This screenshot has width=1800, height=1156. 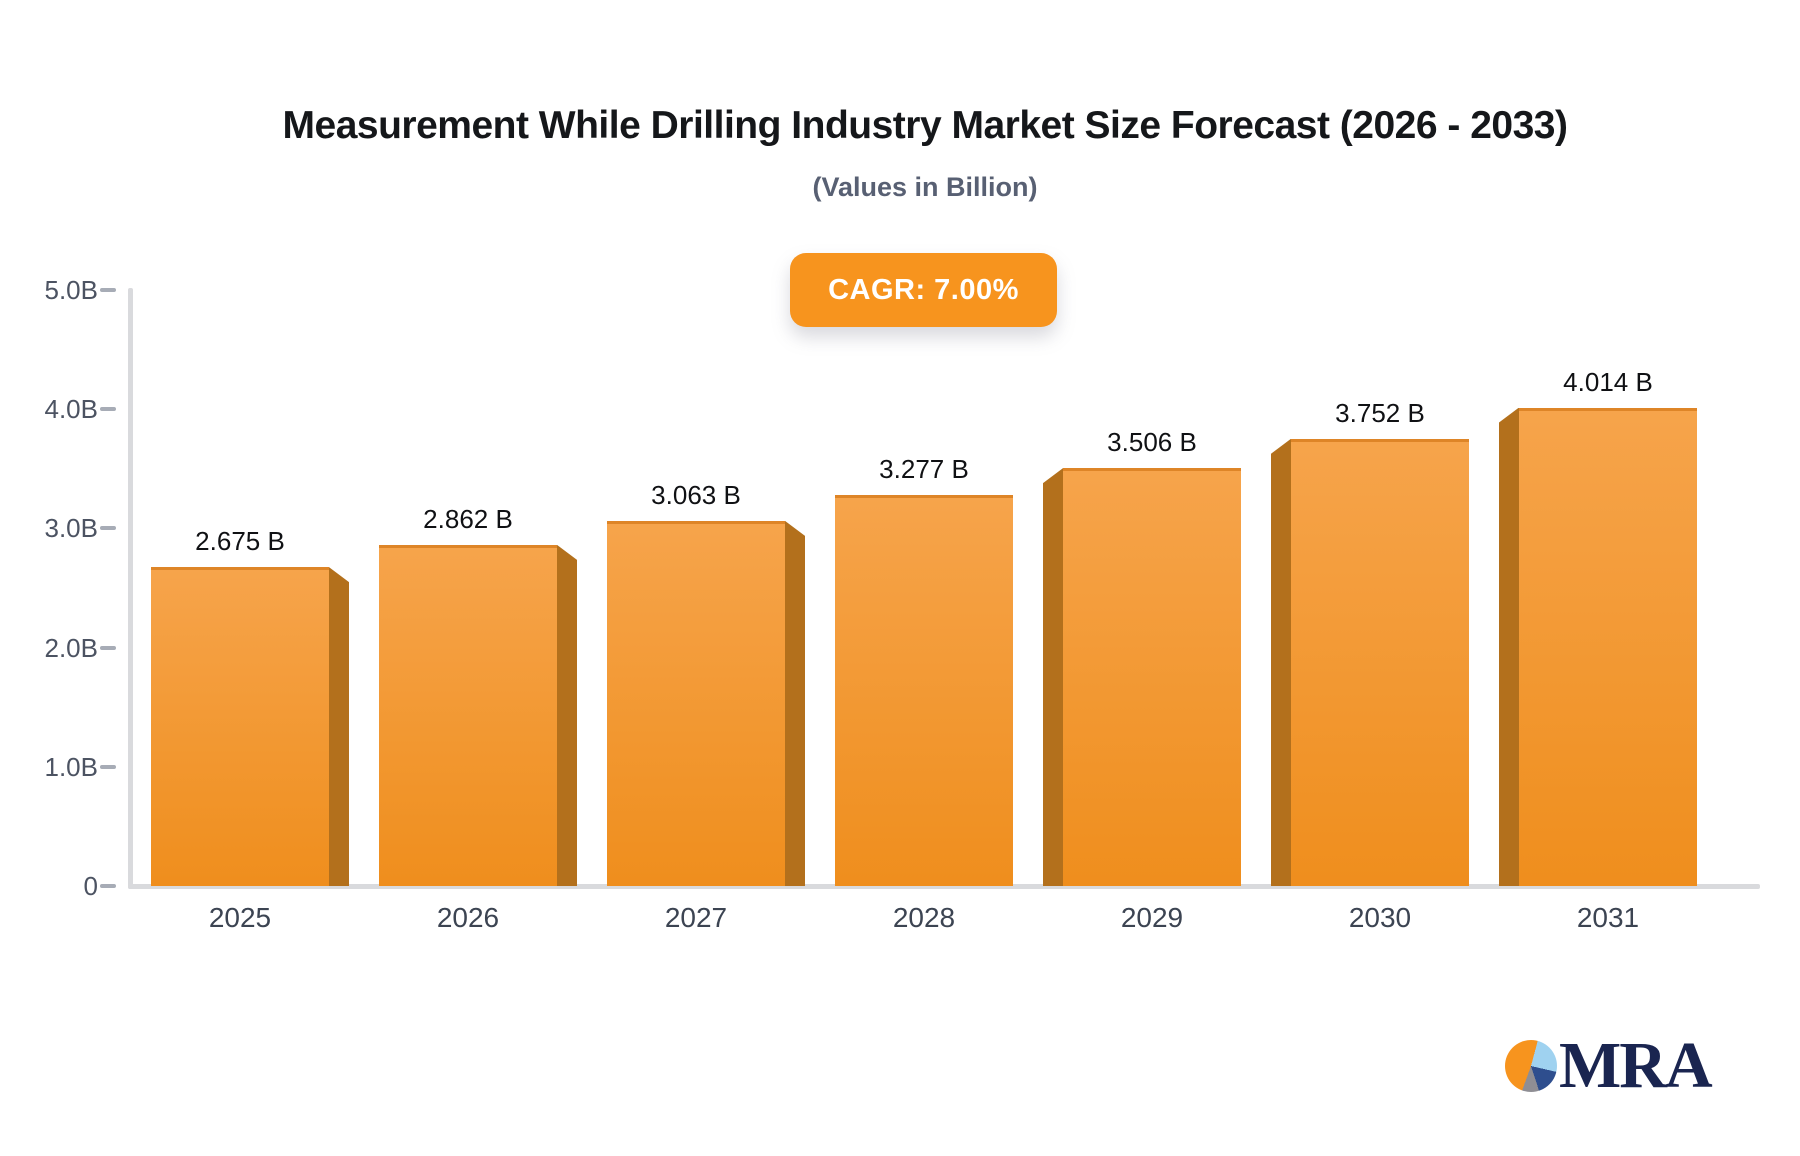 What do you see at coordinates (1152, 917) in the screenshot?
I see `x-axis-label: 2029` at bounding box center [1152, 917].